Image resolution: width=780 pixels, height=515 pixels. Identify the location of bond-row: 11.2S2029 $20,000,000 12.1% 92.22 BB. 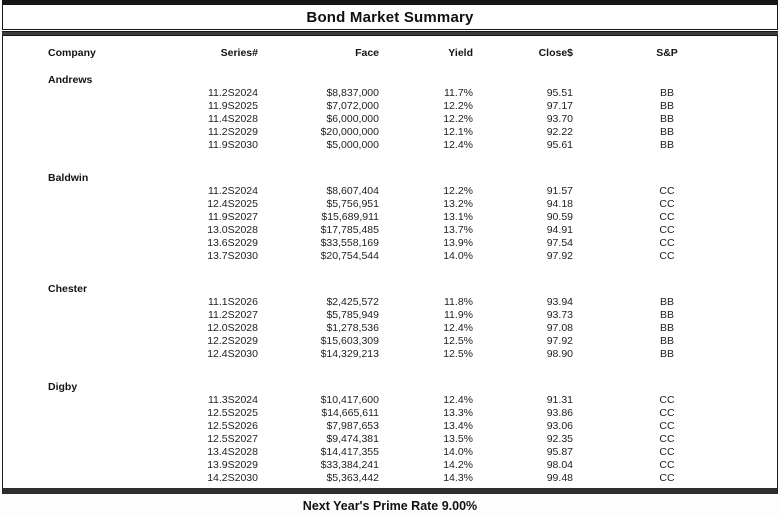
(390, 132).